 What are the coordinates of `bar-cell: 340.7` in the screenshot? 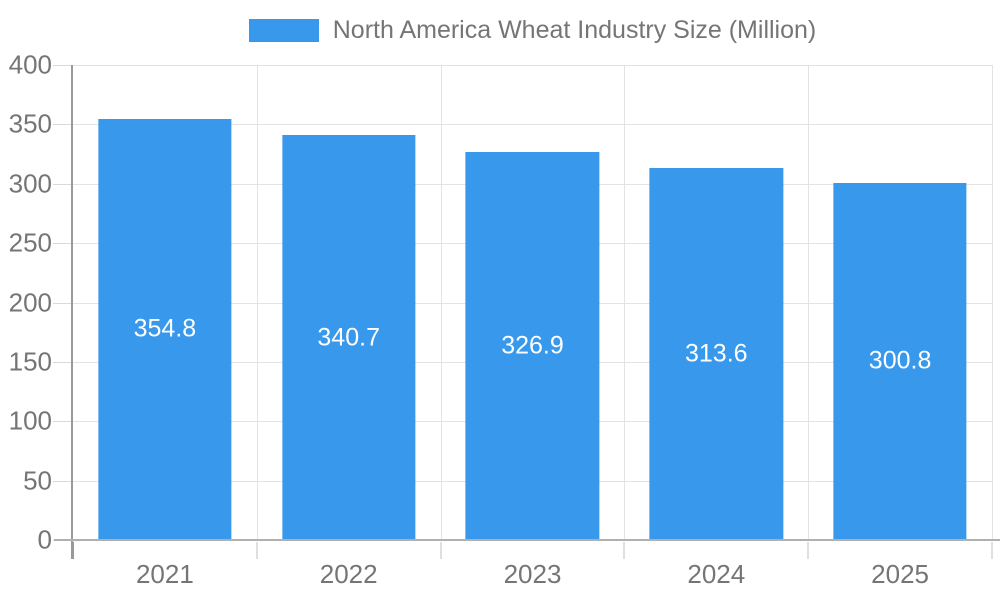 It's located at (349, 302).